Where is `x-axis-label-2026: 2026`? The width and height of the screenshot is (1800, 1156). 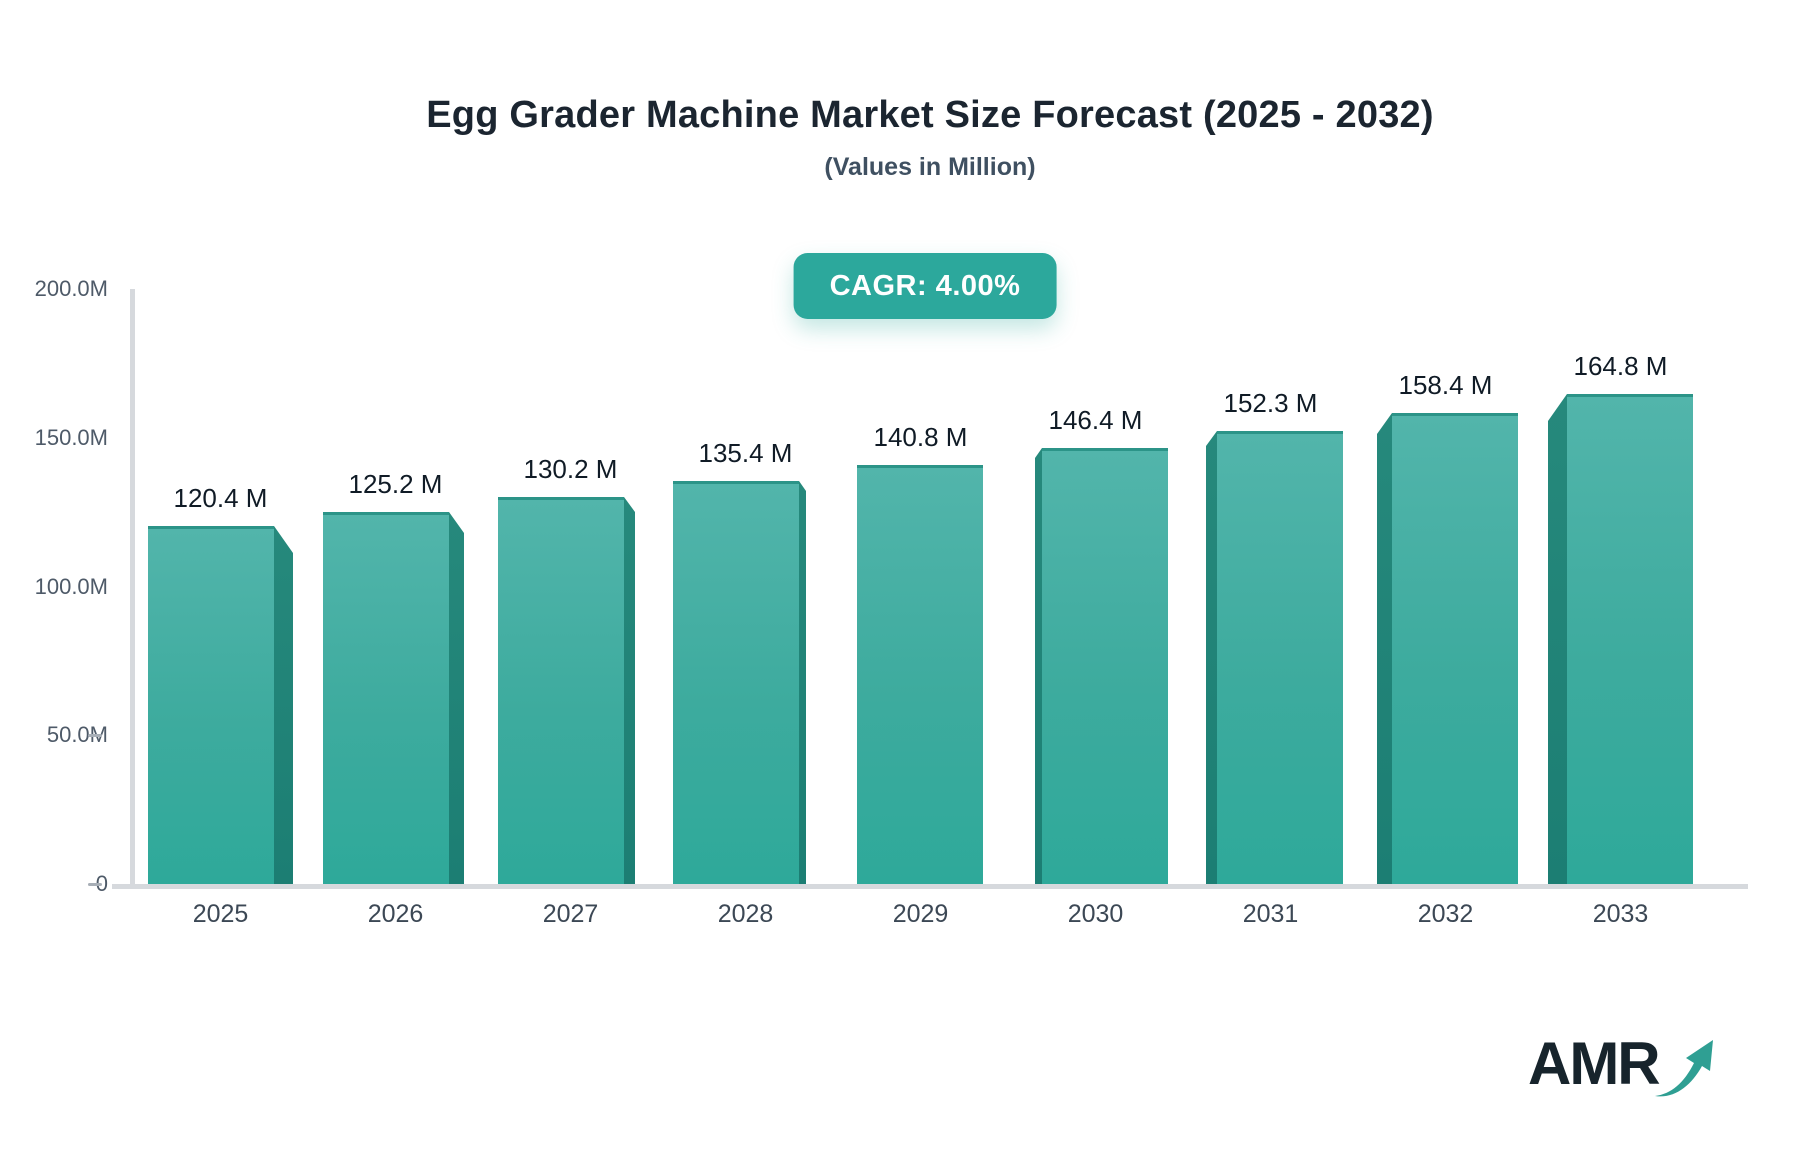 x-axis-label-2026: 2026 is located at coordinates (395, 914).